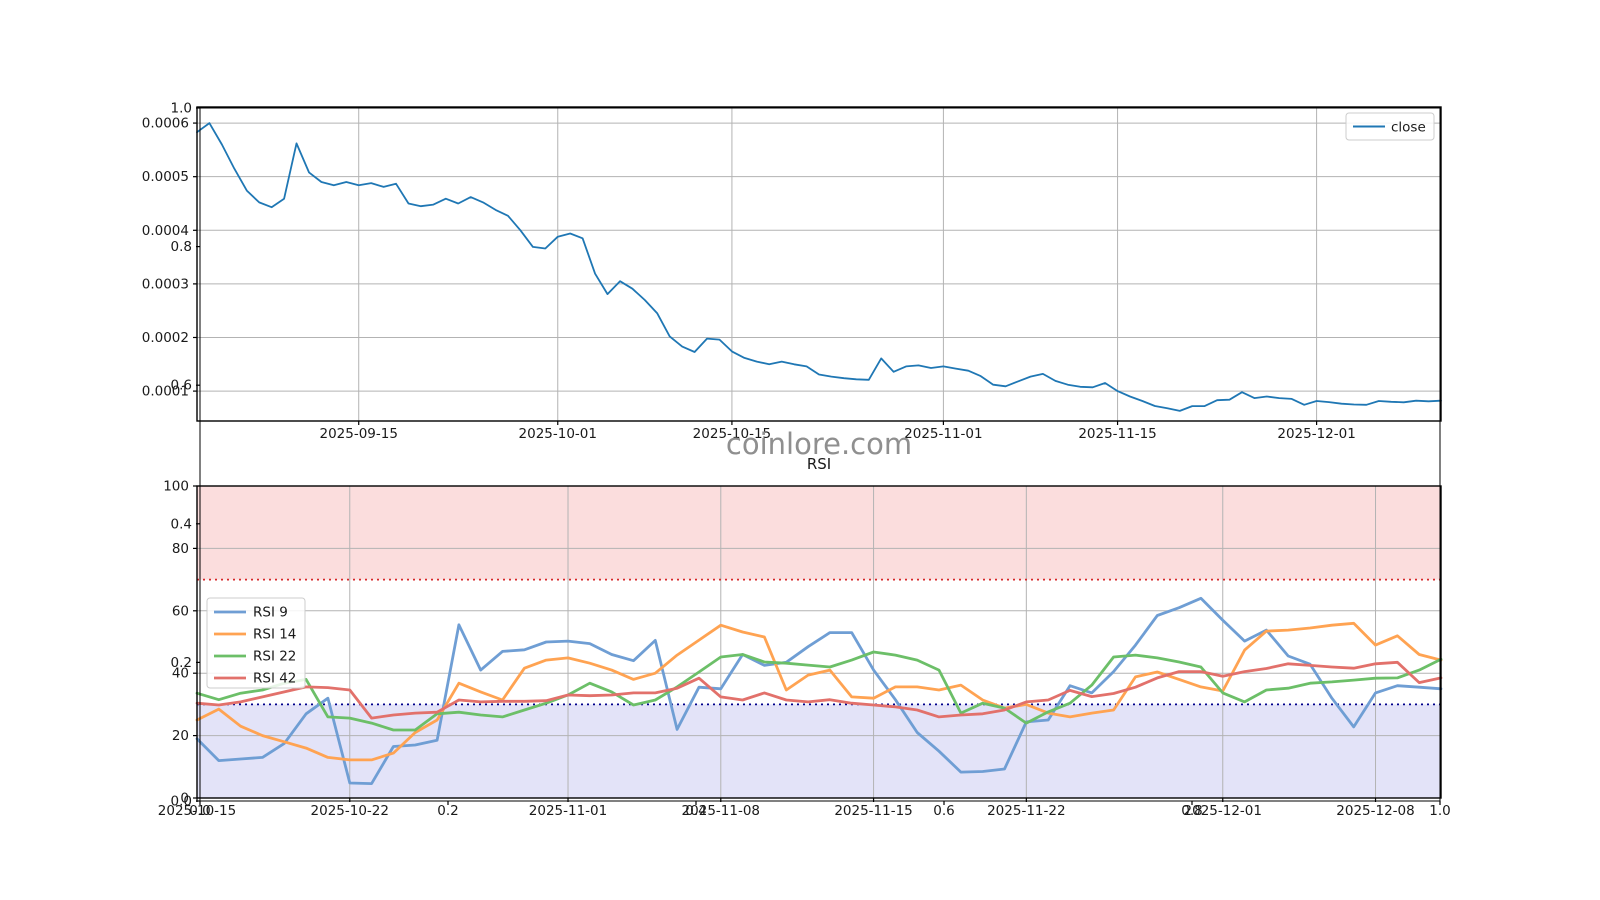  I want to click on rsi-legend-box, so click(256, 643).